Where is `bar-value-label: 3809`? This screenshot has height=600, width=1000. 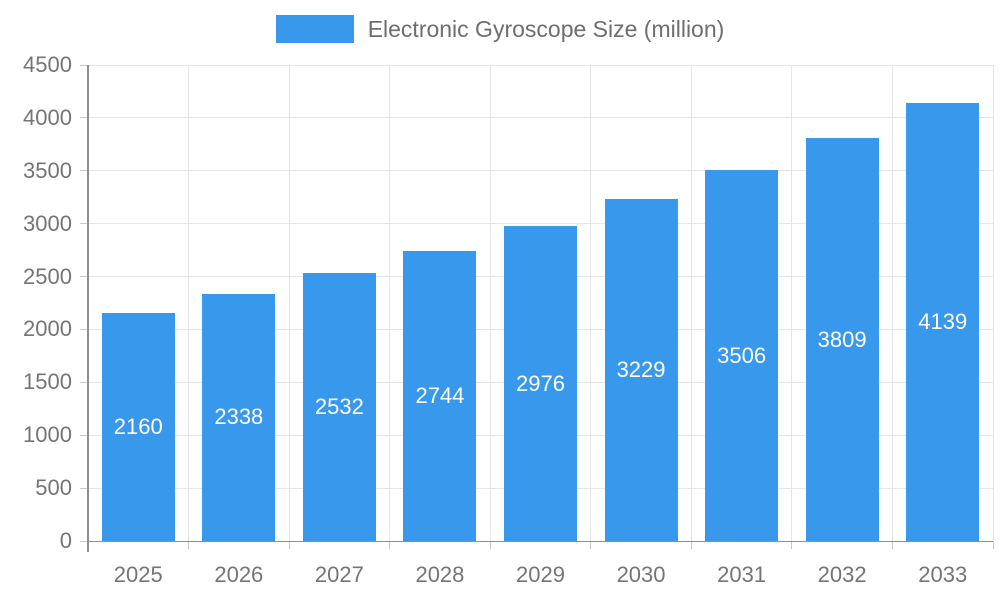 bar-value-label: 3809 is located at coordinates (842, 339).